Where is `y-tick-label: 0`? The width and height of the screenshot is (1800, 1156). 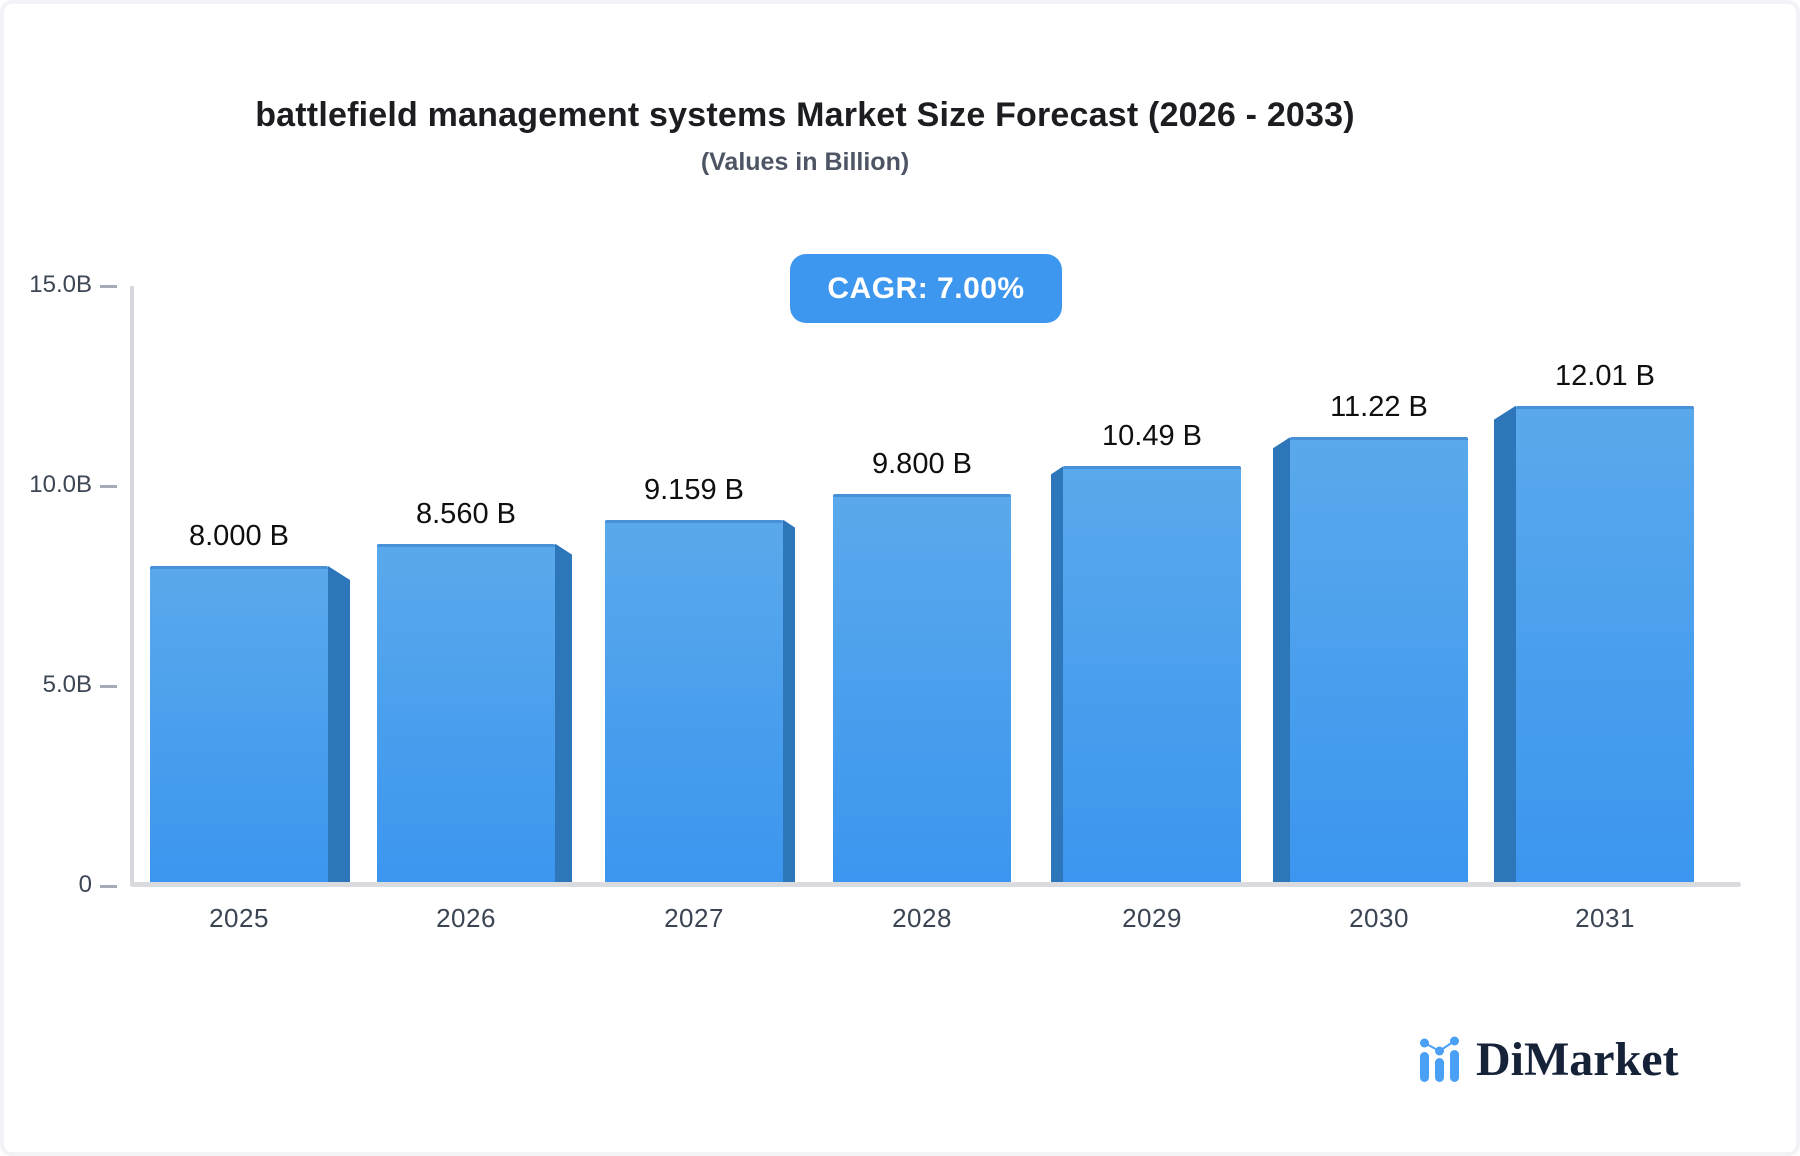 y-tick-label: 0 is located at coordinates (85, 884).